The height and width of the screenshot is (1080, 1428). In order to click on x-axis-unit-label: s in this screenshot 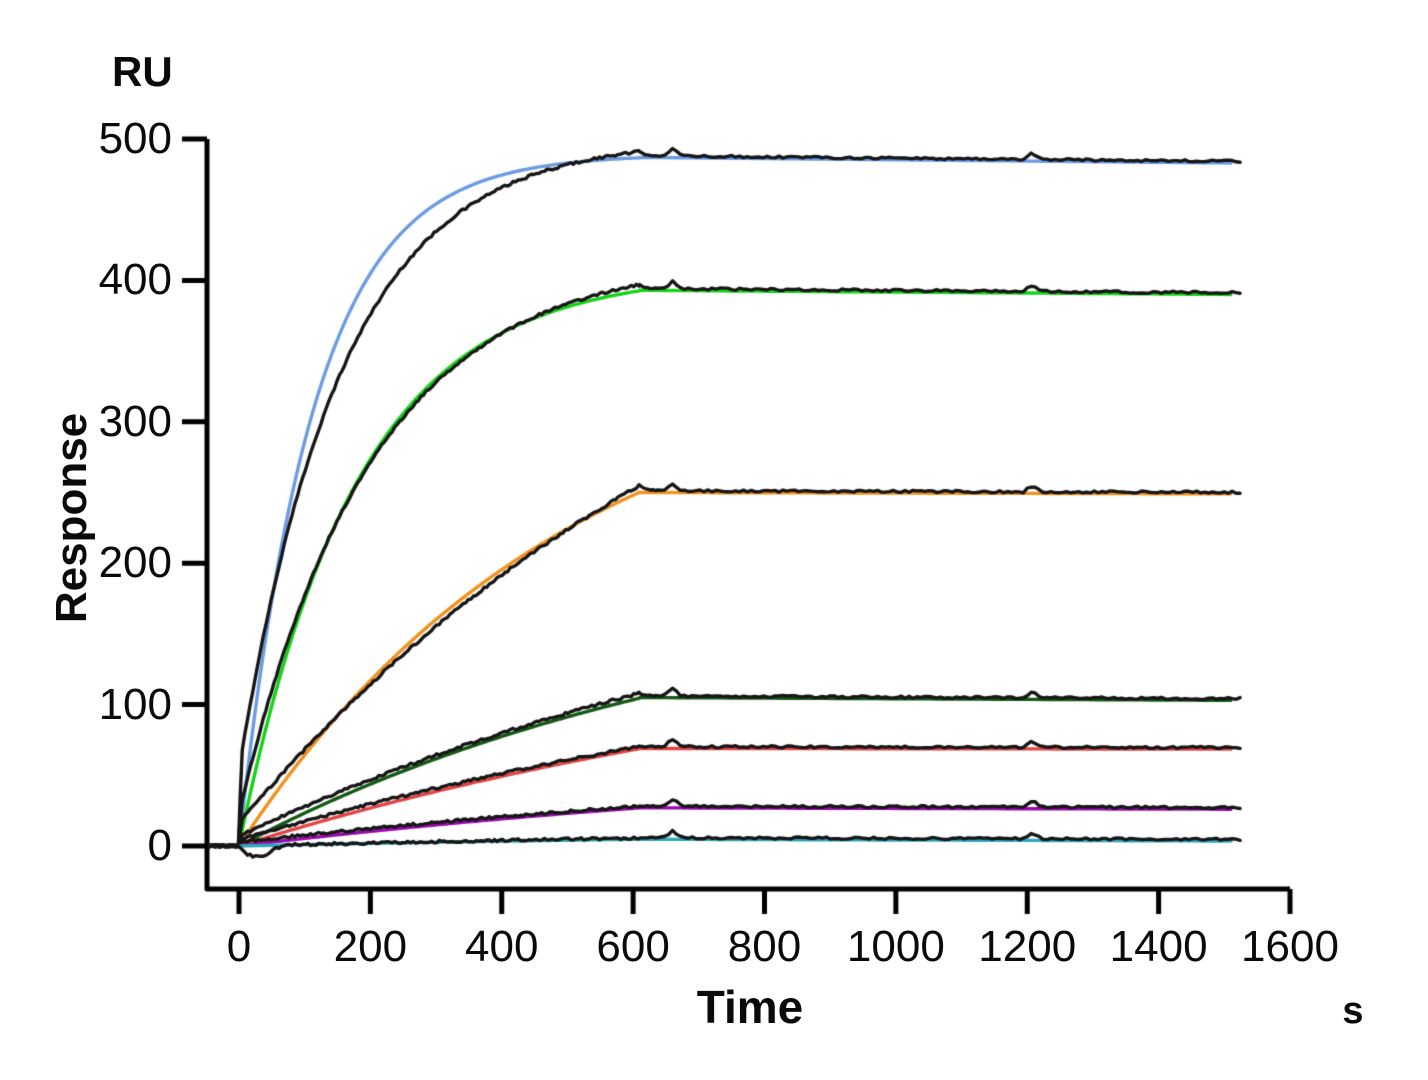, I will do `click(1353, 1011)`.